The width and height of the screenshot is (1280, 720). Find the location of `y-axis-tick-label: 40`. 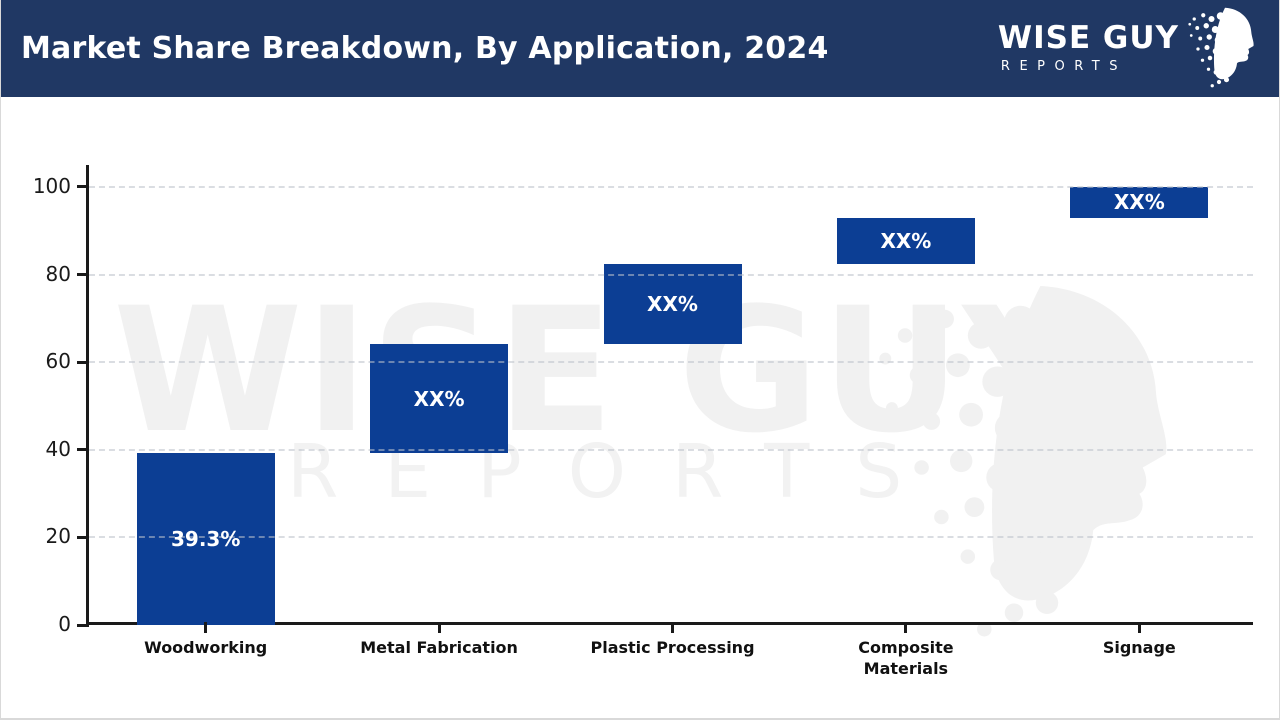

y-axis-tick-label: 40 is located at coordinates (58, 448).